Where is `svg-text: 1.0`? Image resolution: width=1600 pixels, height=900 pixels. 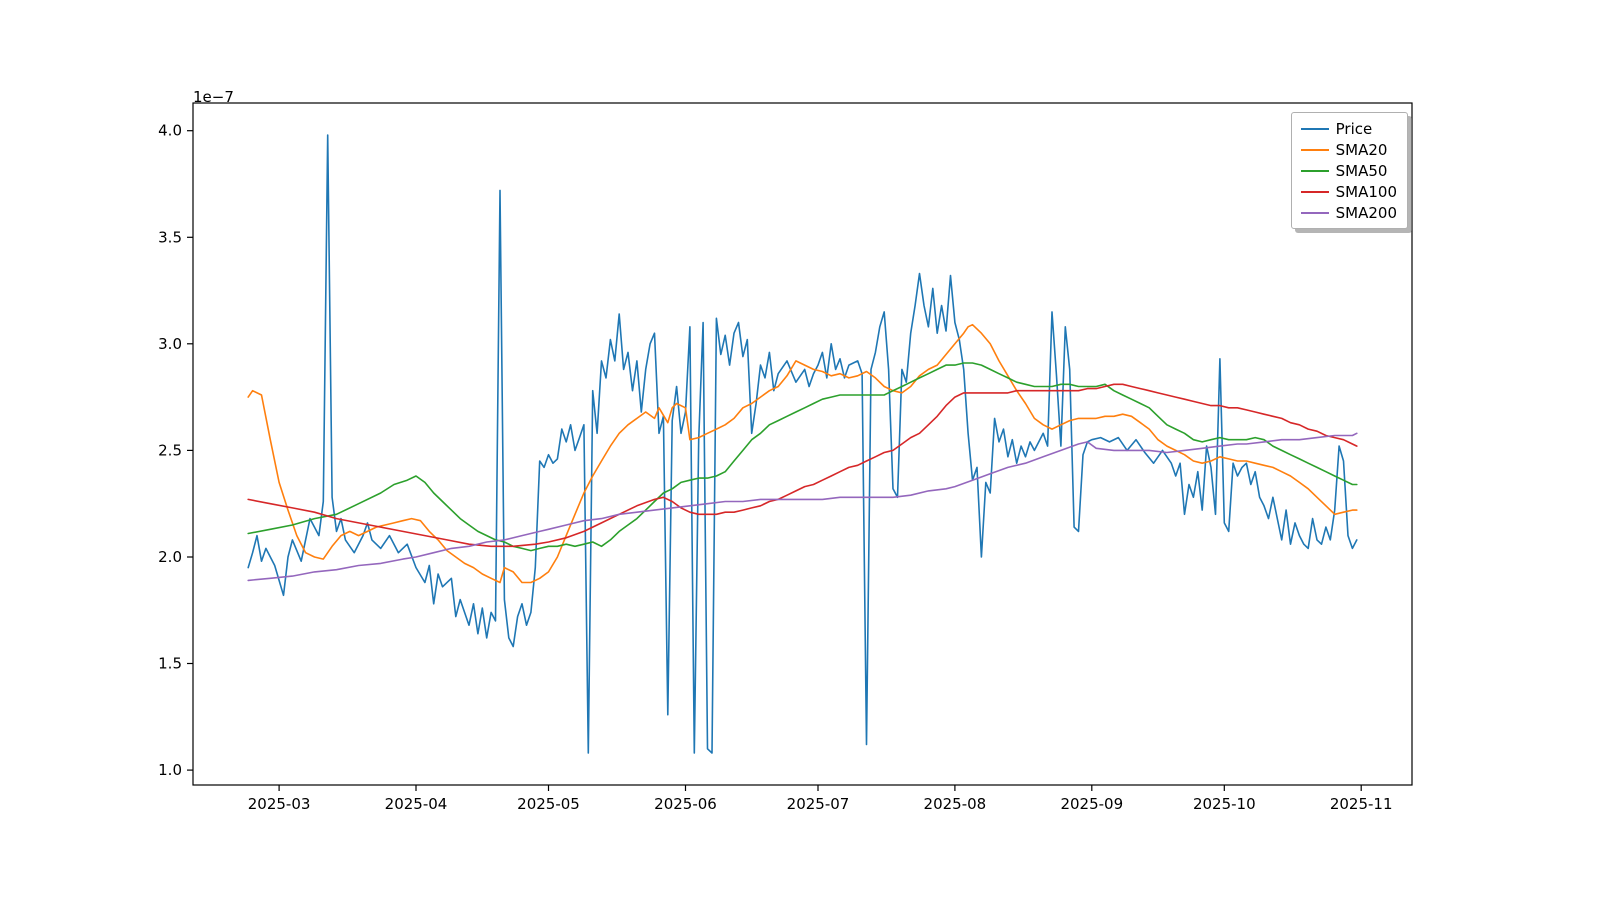 svg-text: 1.0 is located at coordinates (170, 770).